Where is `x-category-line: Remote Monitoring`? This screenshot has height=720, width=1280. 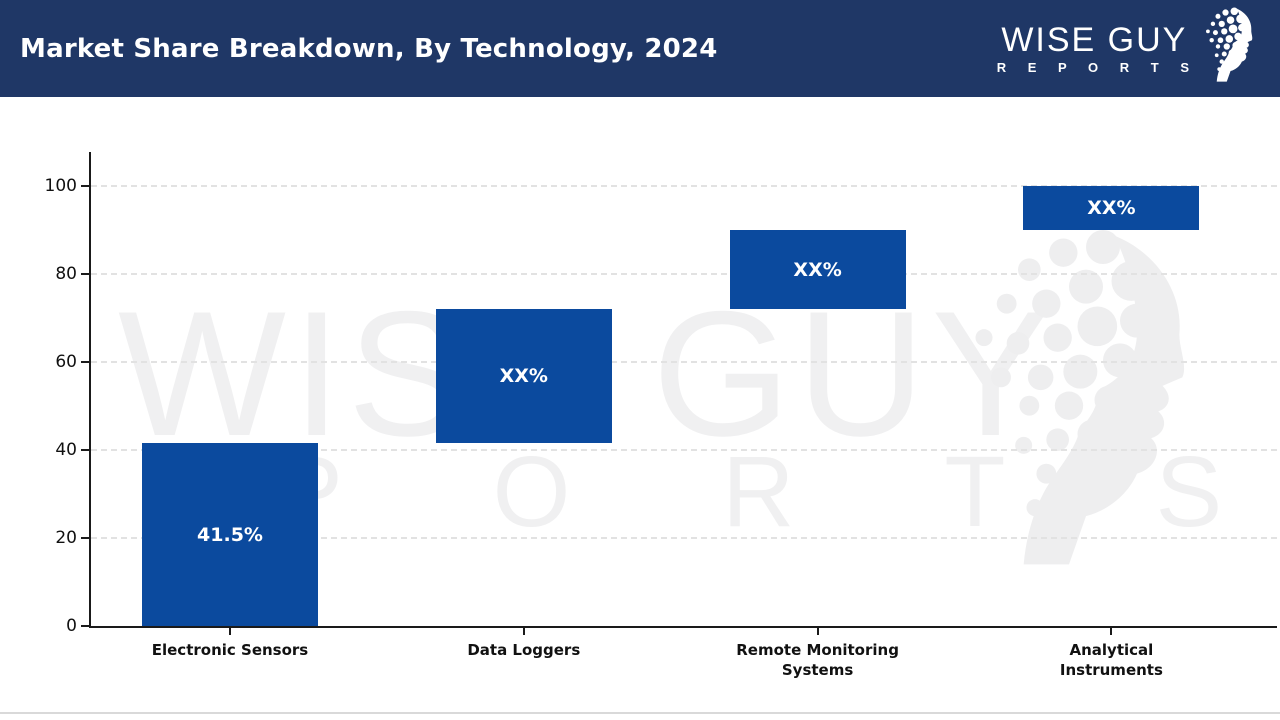
x-category-line: Remote Monitoring is located at coordinates (817, 650).